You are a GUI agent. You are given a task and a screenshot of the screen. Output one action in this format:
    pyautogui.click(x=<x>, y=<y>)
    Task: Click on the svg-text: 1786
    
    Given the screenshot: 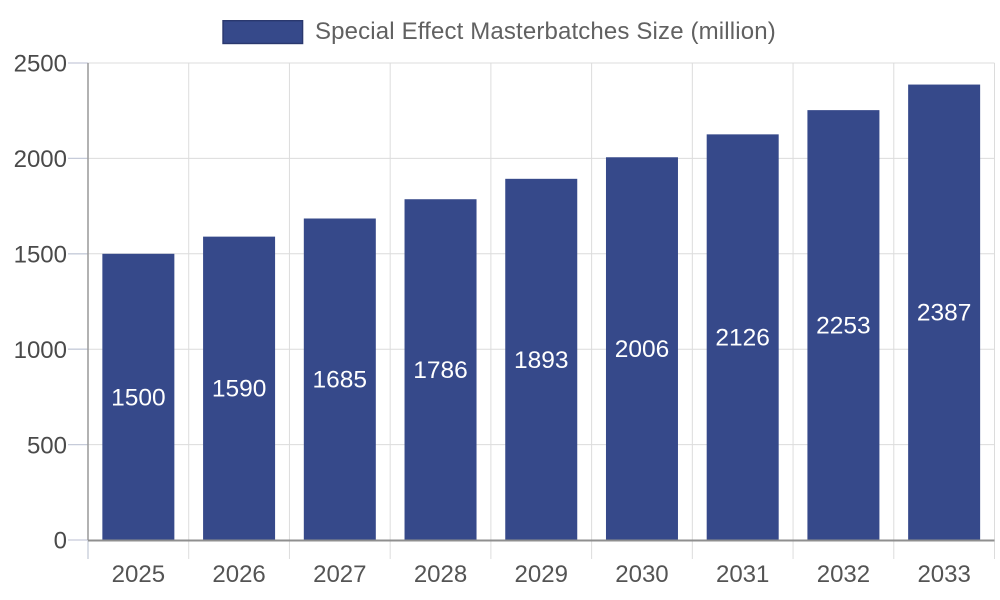 What is the action you would take?
    pyautogui.click(x=440, y=370)
    